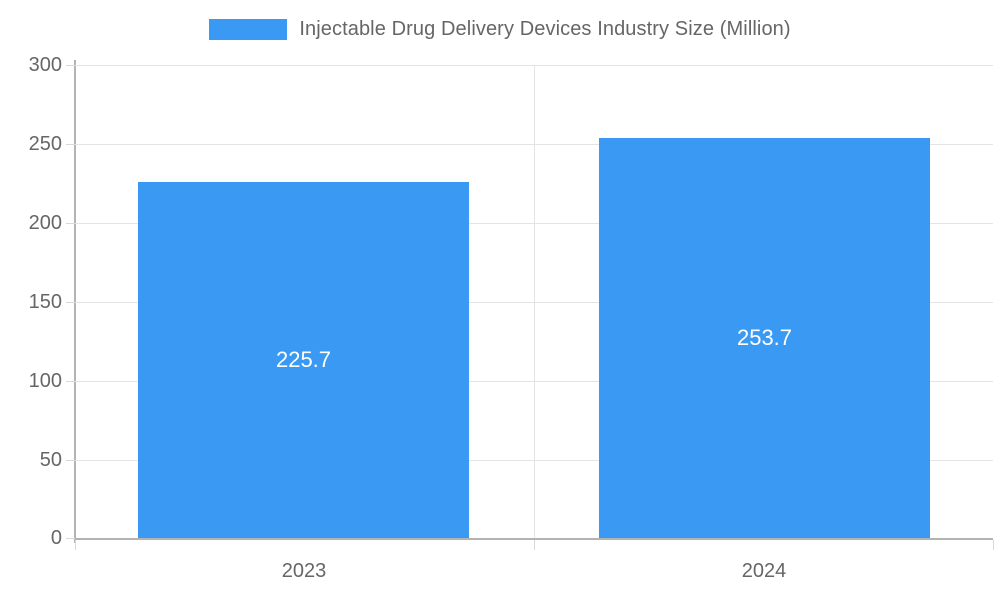 This screenshot has width=1000, height=600. Describe the element at coordinates (45, 381) in the screenshot. I see `y-axis-tick-label: 100` at that location.